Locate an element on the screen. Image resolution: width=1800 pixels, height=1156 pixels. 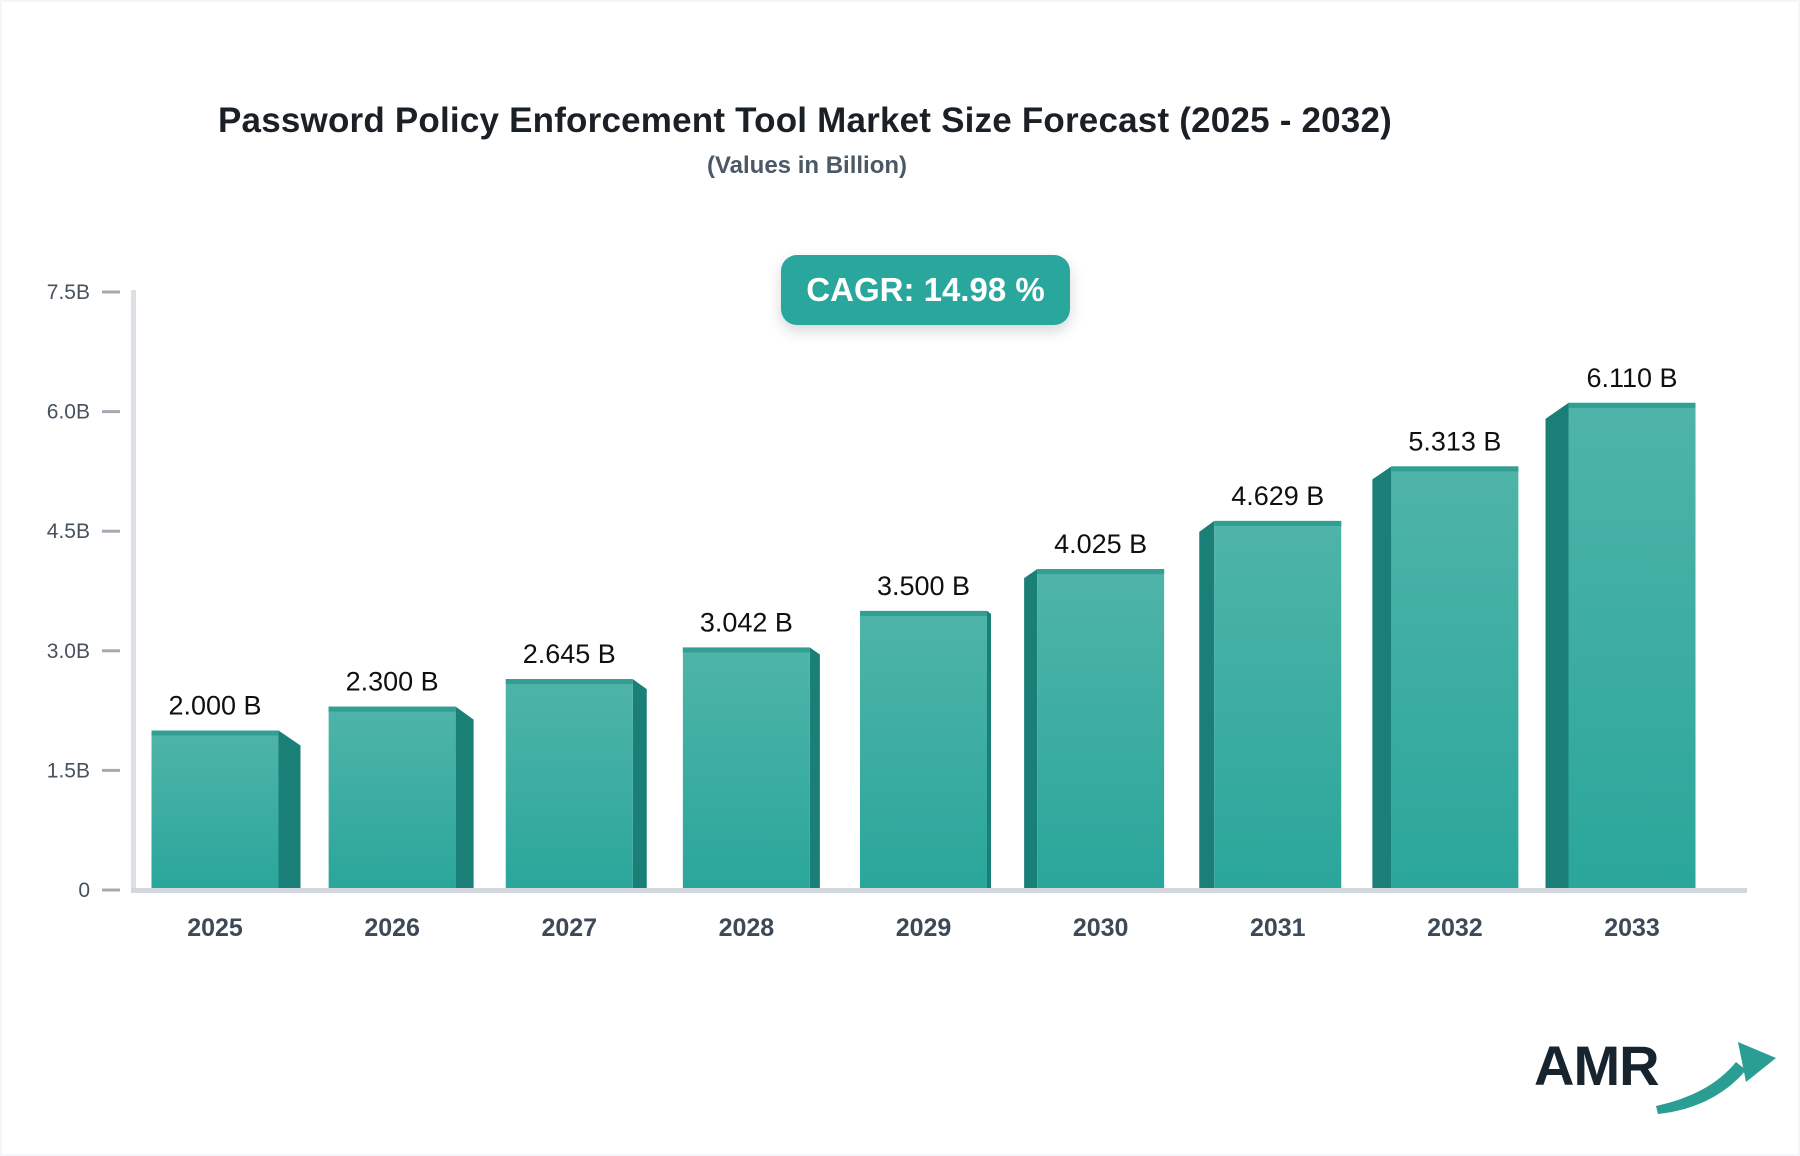
bar-side-face-2032 is located at coordinates (1382, 678).